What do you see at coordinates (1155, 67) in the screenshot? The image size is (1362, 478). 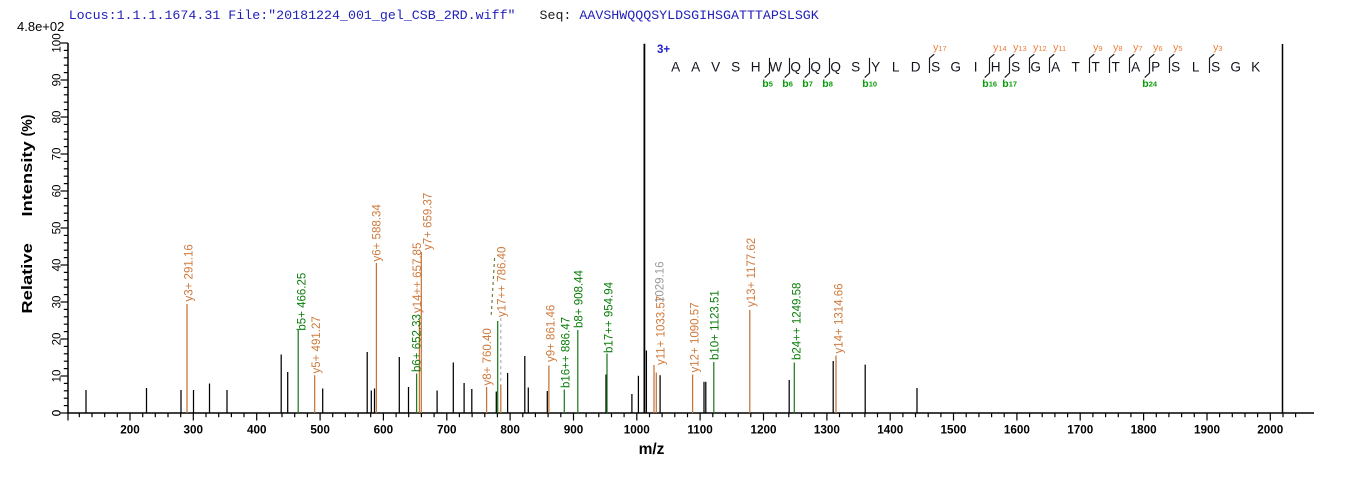 I see `svg-text: P` at bounding box center [1155, 67].